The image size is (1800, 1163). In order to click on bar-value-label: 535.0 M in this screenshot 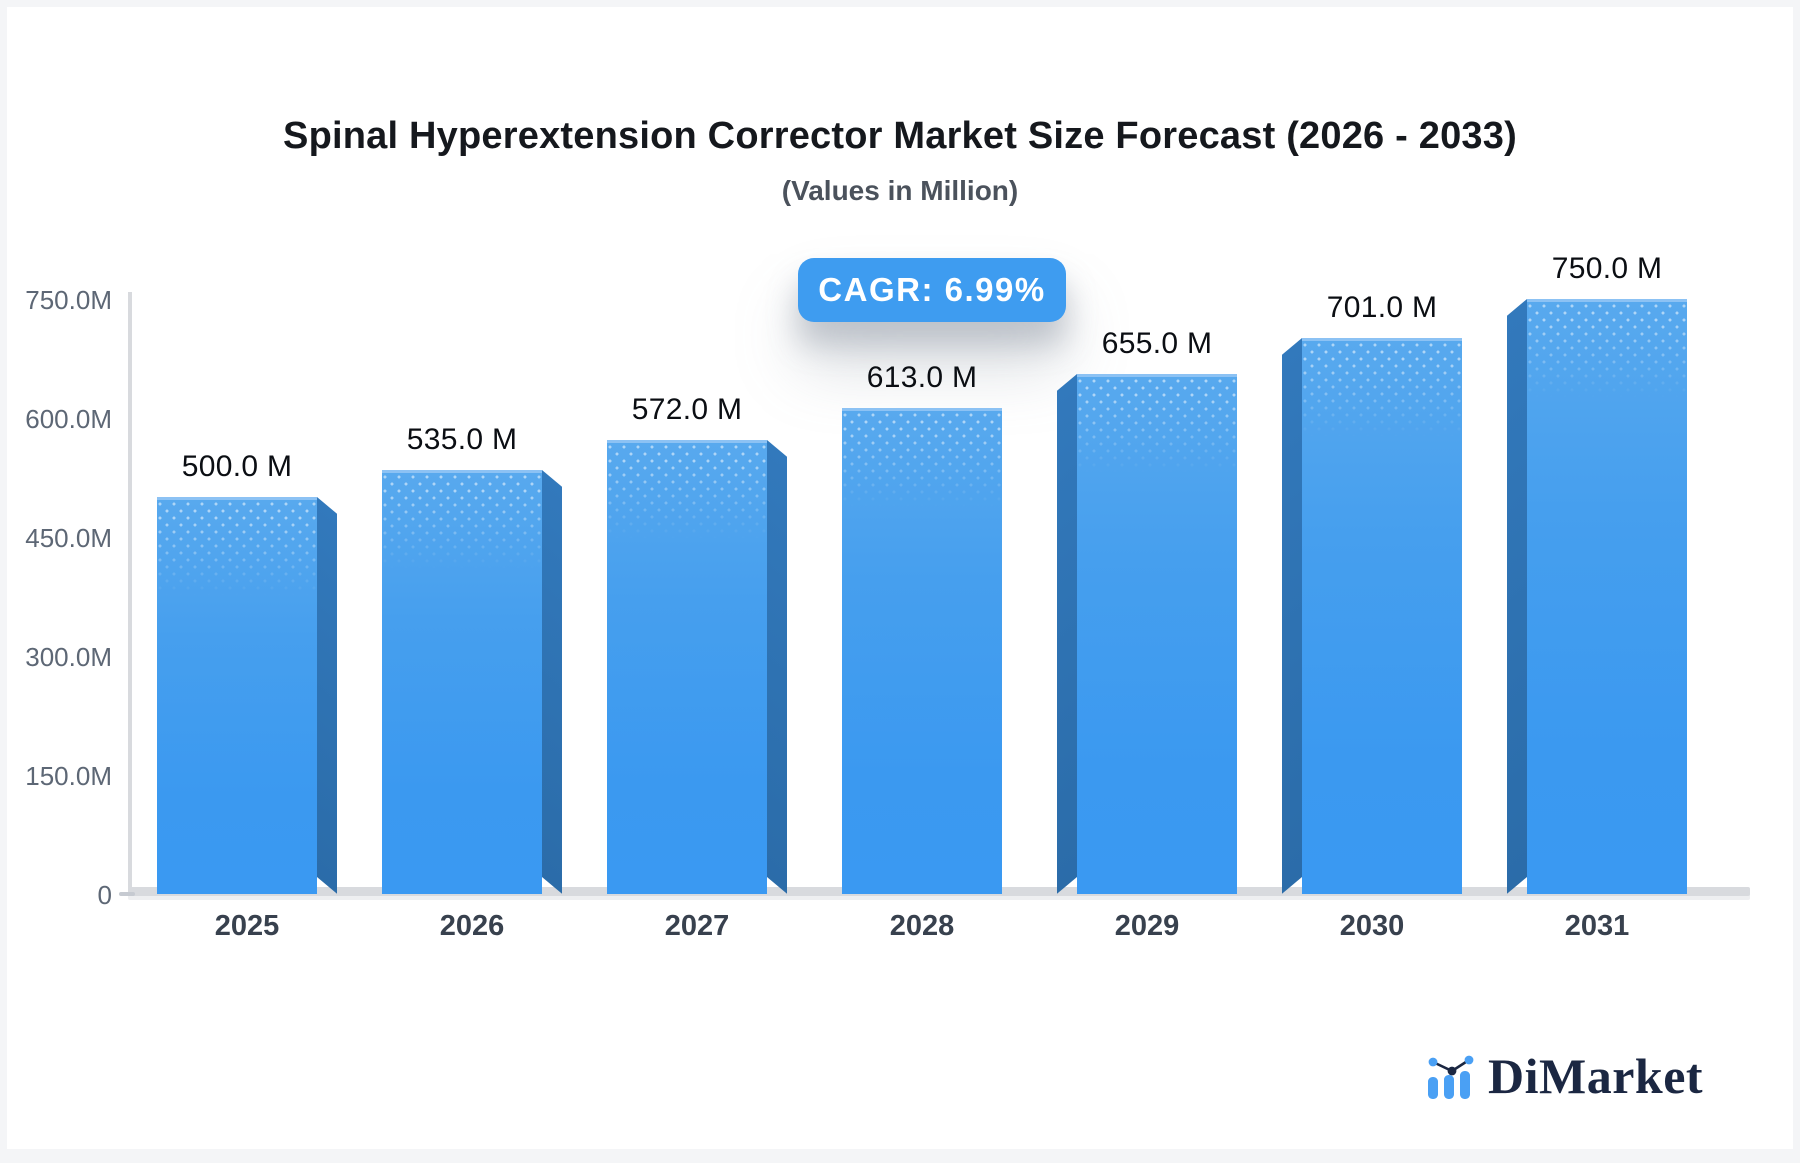, I will do `click(462, 439)`.